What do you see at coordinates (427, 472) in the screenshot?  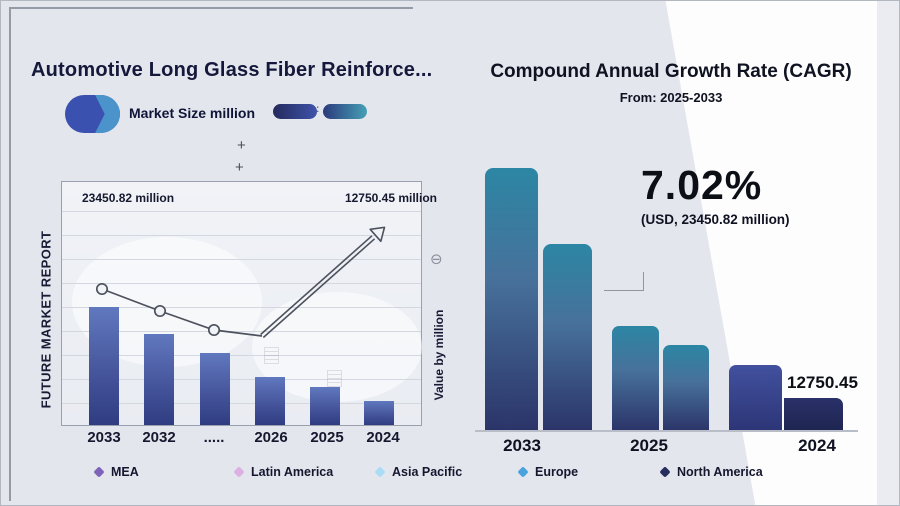 I see `legend-label: Asia Pacific` at bounding box center [427, 472].